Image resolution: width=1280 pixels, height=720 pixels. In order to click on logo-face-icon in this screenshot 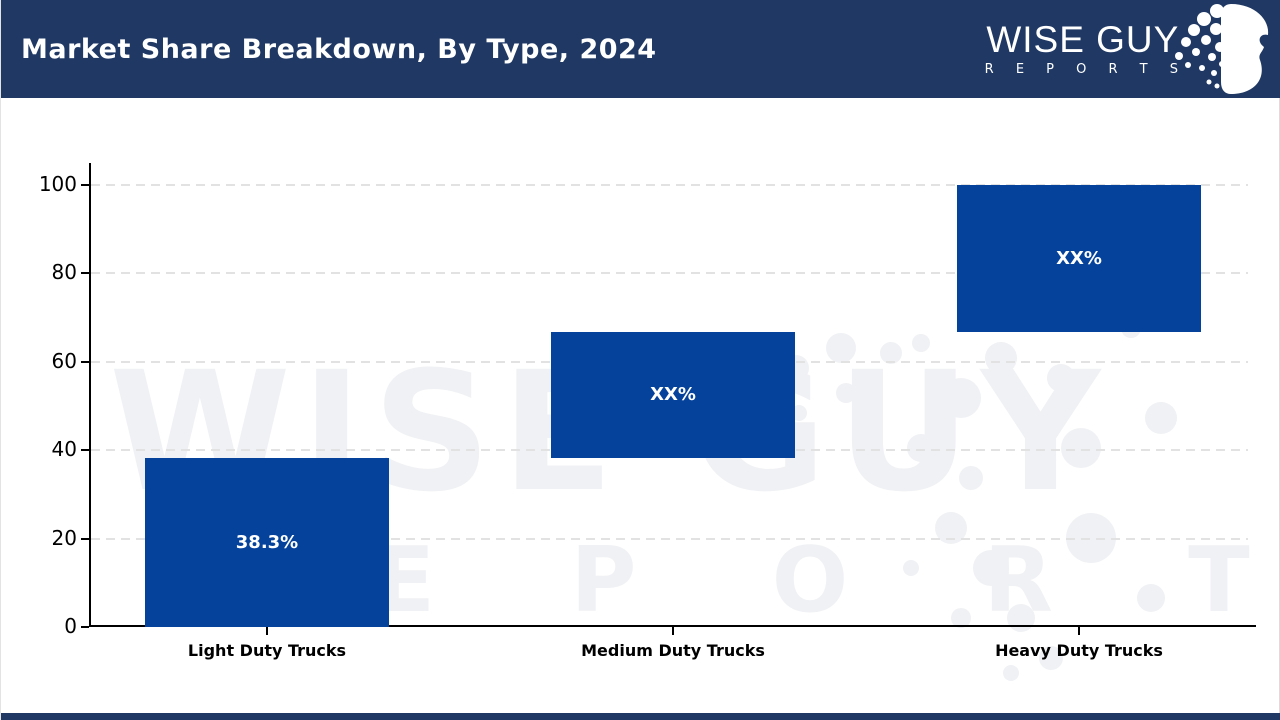, I will do `click(1222, 49)`.